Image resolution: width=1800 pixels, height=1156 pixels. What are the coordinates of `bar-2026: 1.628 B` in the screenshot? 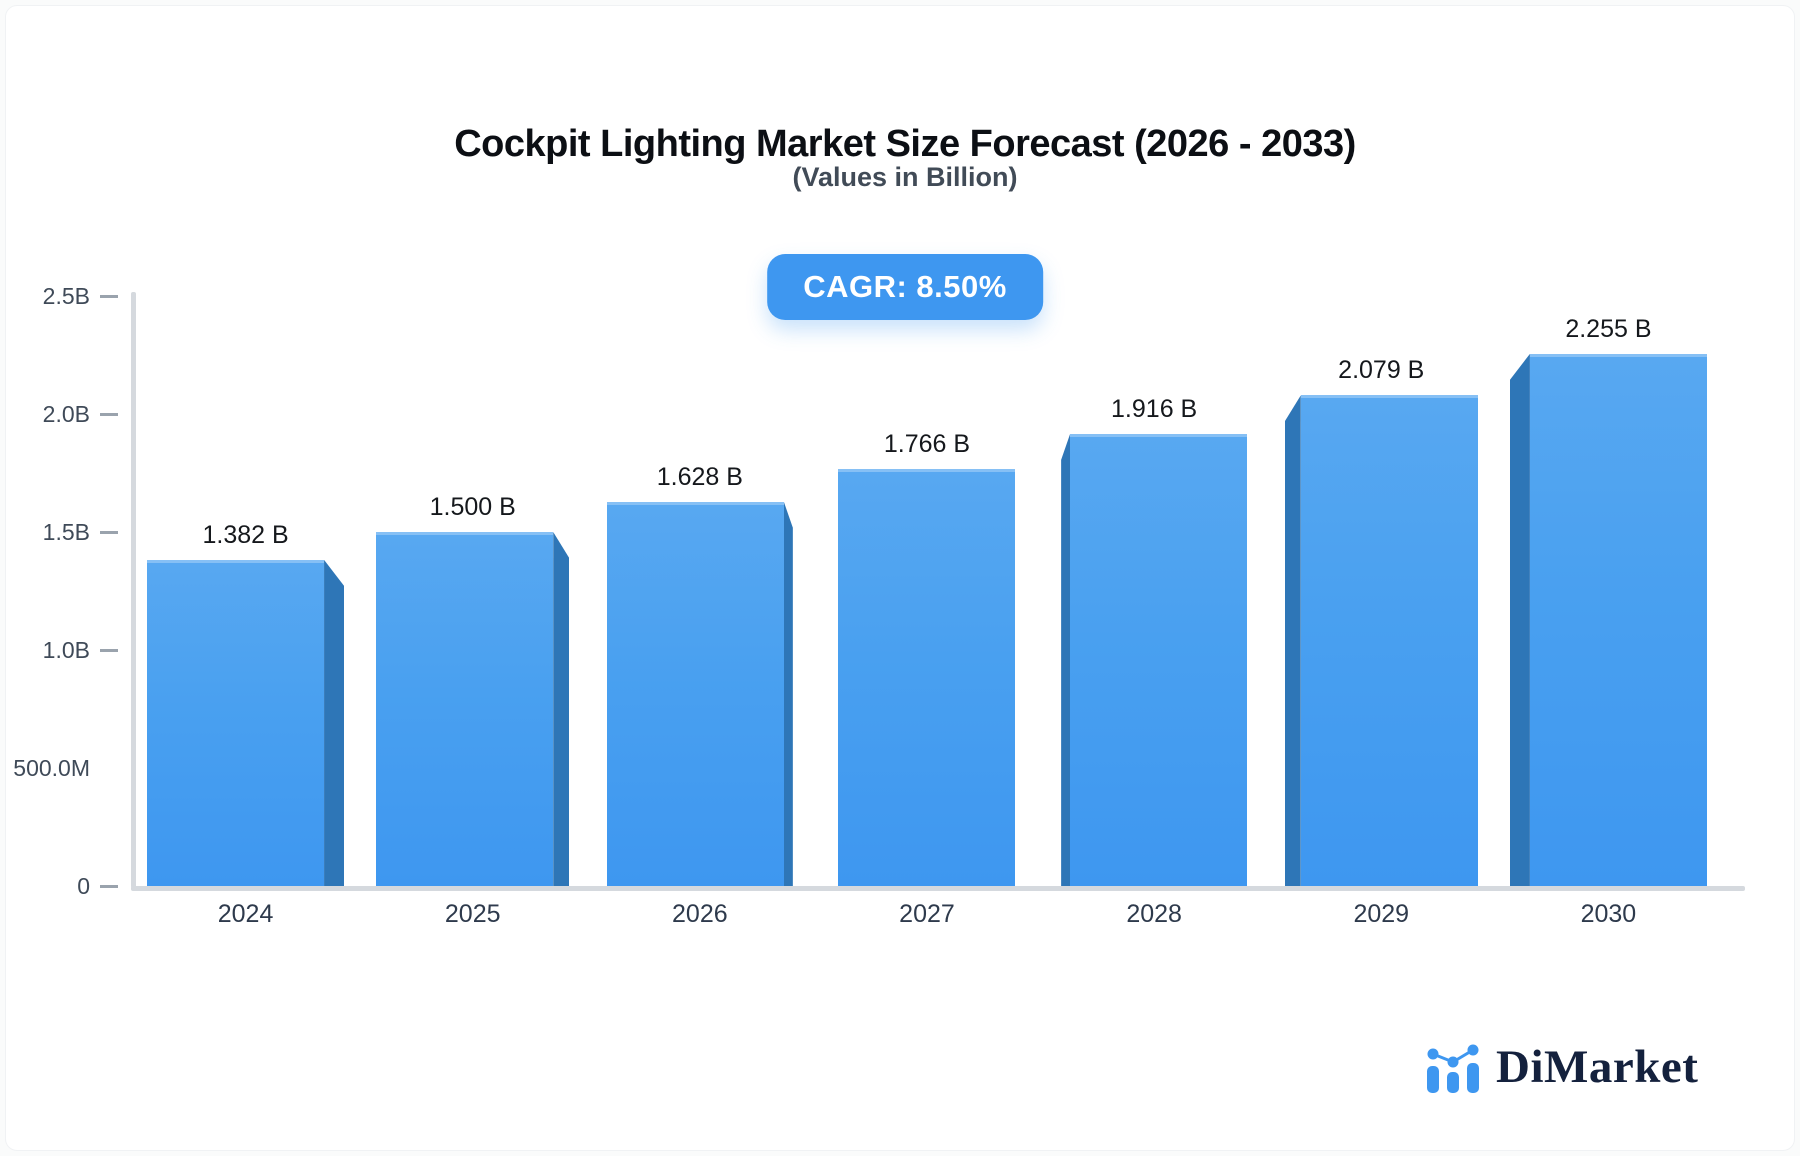 It's located at (699, 674).